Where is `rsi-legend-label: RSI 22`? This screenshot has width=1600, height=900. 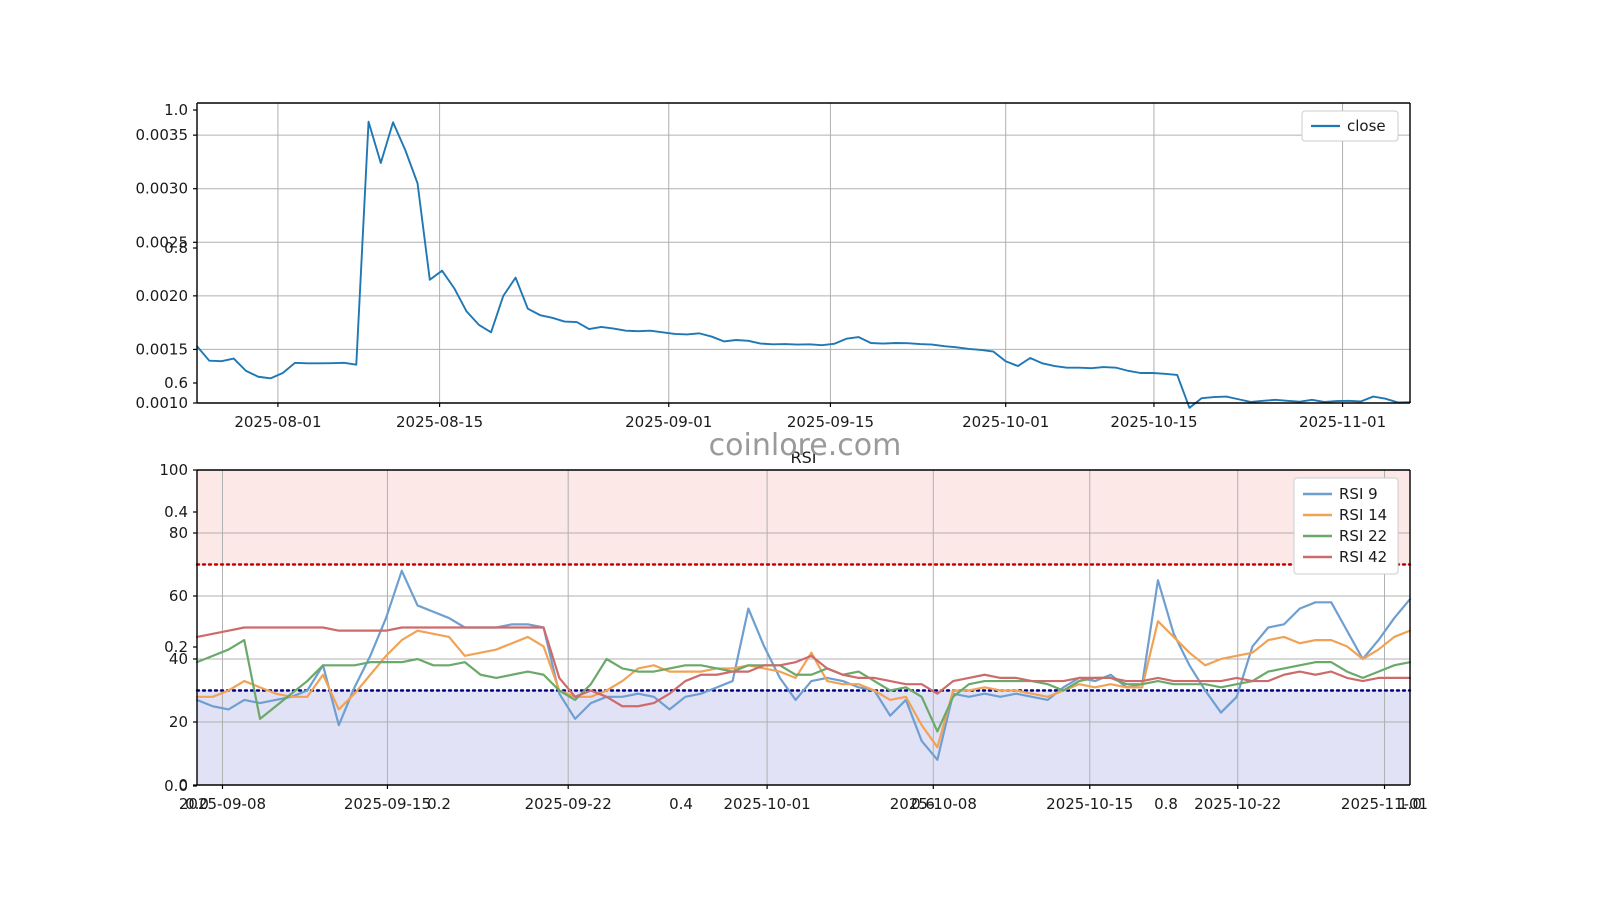
rsi-legend-label: RSI 22 is located at coordinates (1363, 536).